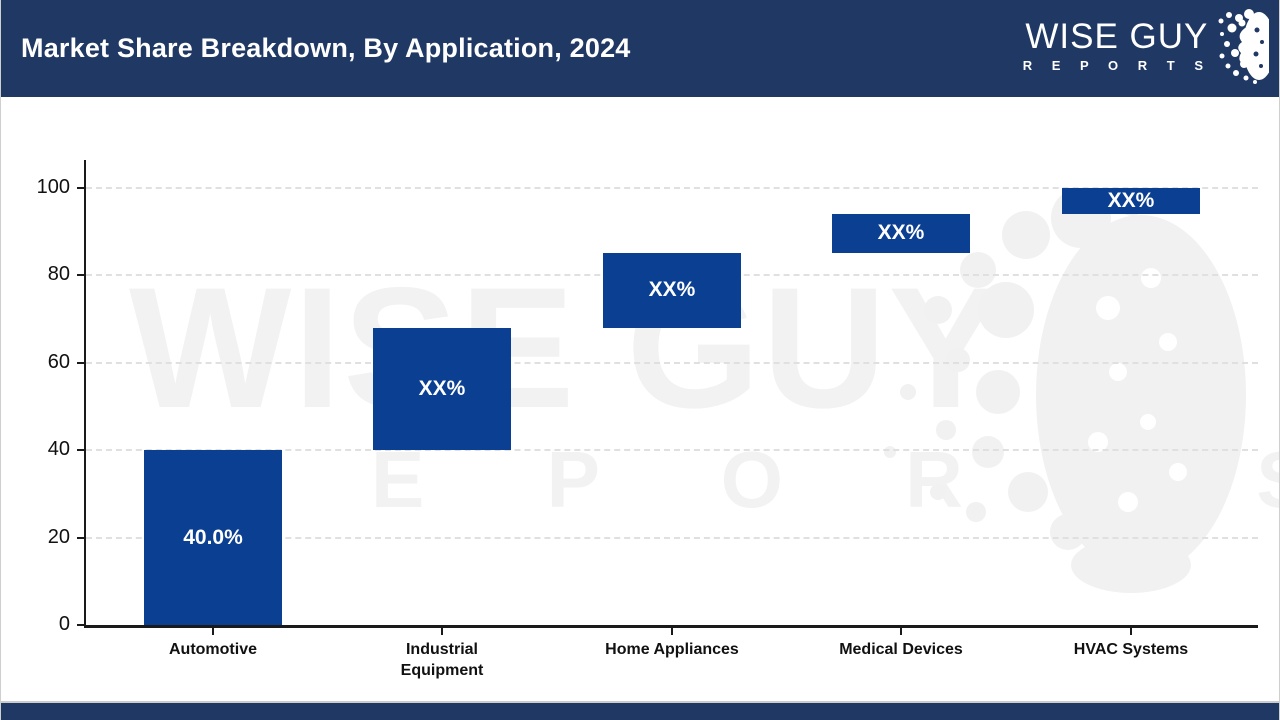 The image size is (1280, 720). I want to click on wiseguy-logo: WISE GUY R E P O R T S, so click(1146, 46).